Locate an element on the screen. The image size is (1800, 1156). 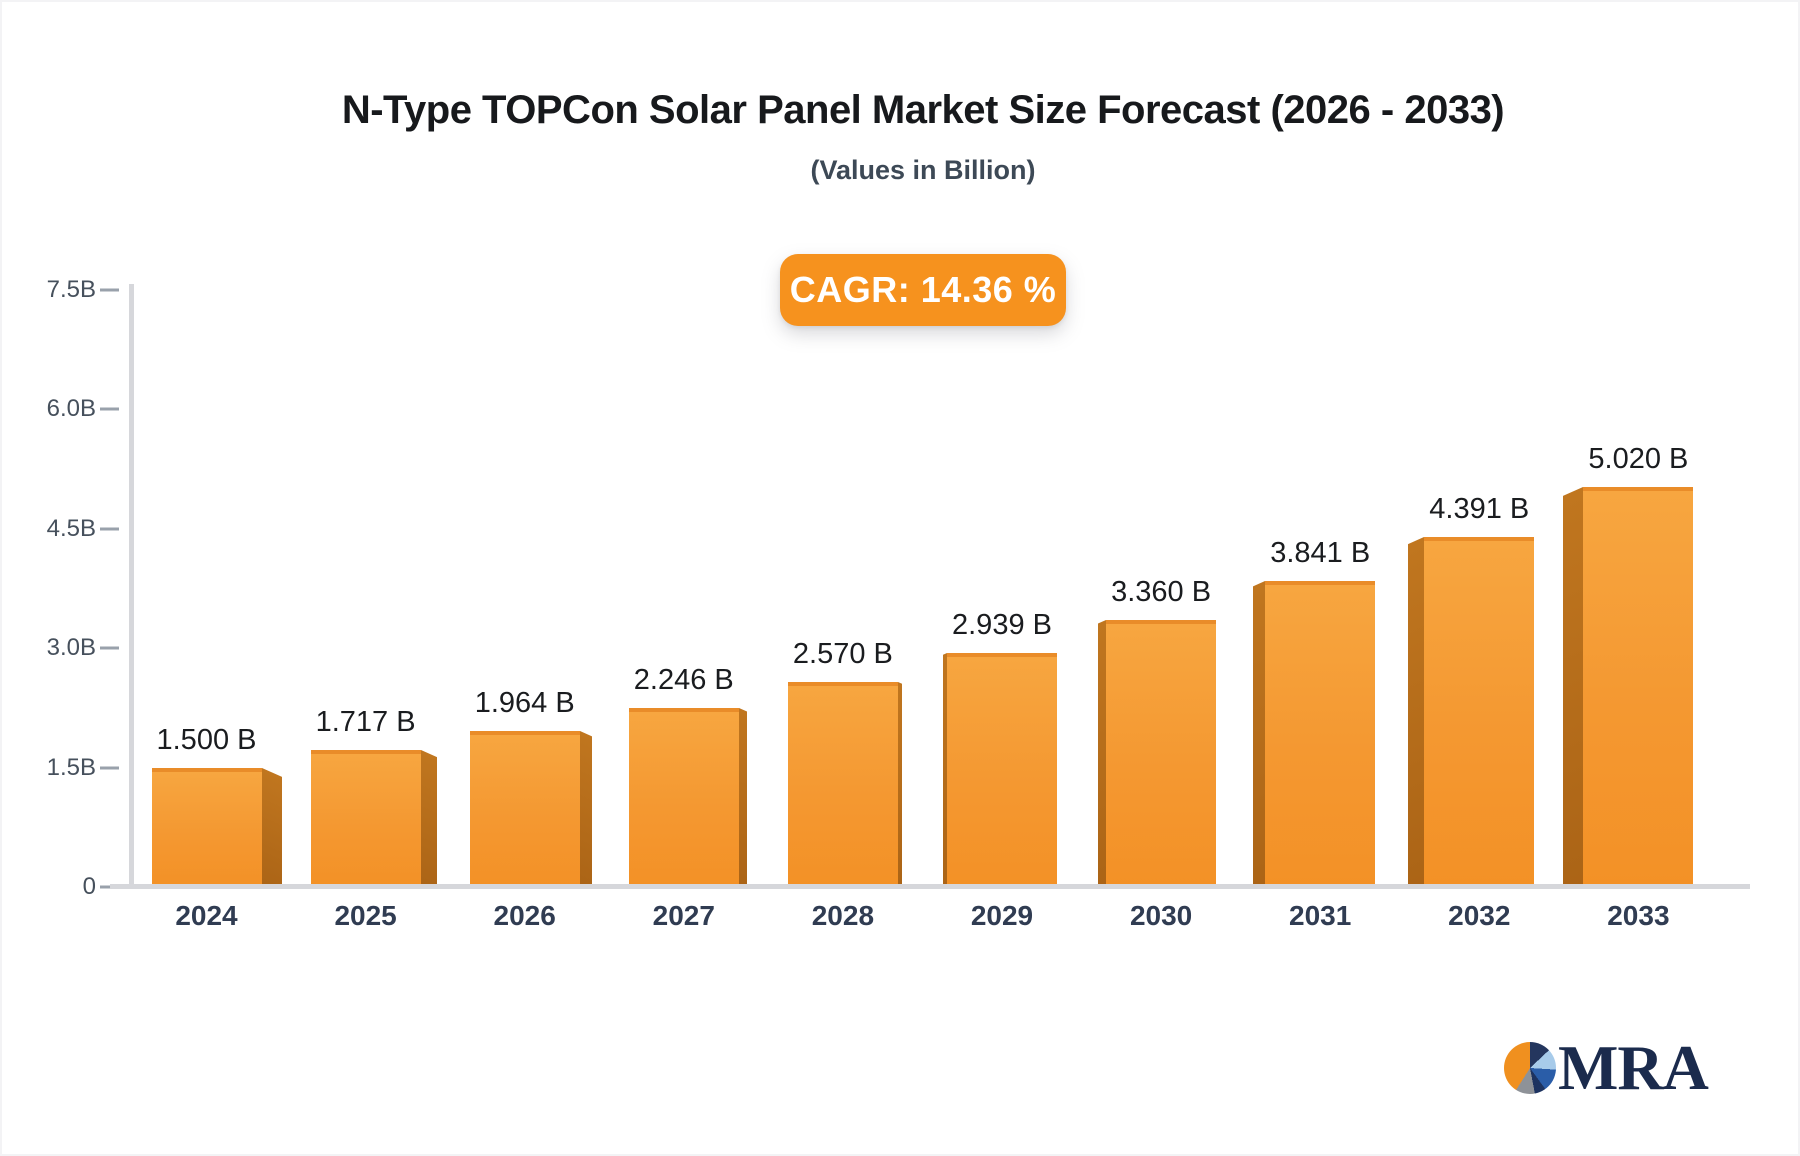
x-tick-label: 2024 is located at coordinates (206, 915).